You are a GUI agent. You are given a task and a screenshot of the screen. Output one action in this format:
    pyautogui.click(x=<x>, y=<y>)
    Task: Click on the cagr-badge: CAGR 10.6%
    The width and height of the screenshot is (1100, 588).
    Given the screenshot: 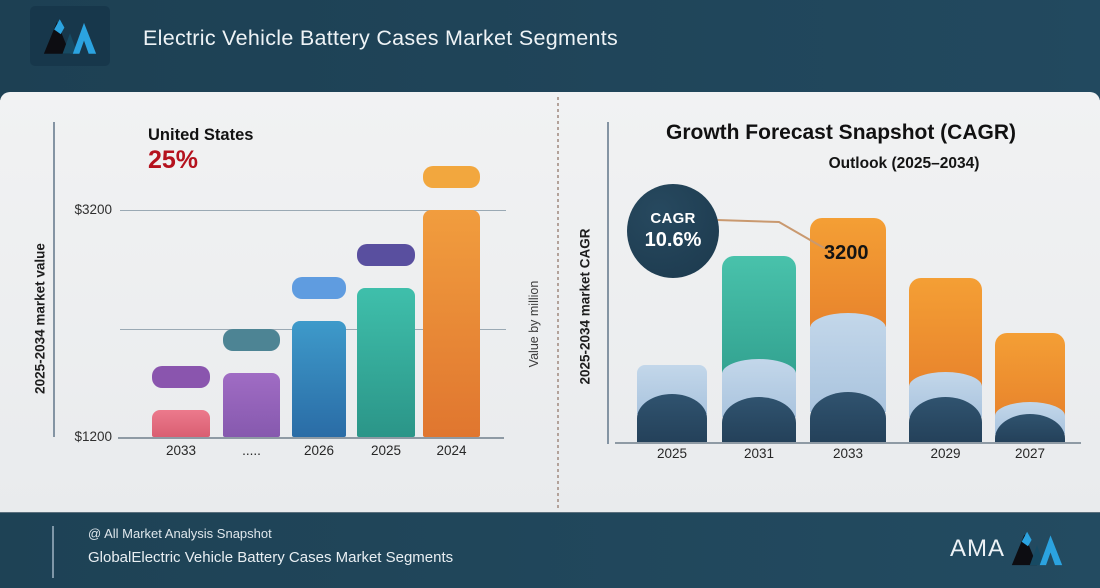 What is the action you would take?
    pyautogui.click(x=673, y=231)
    